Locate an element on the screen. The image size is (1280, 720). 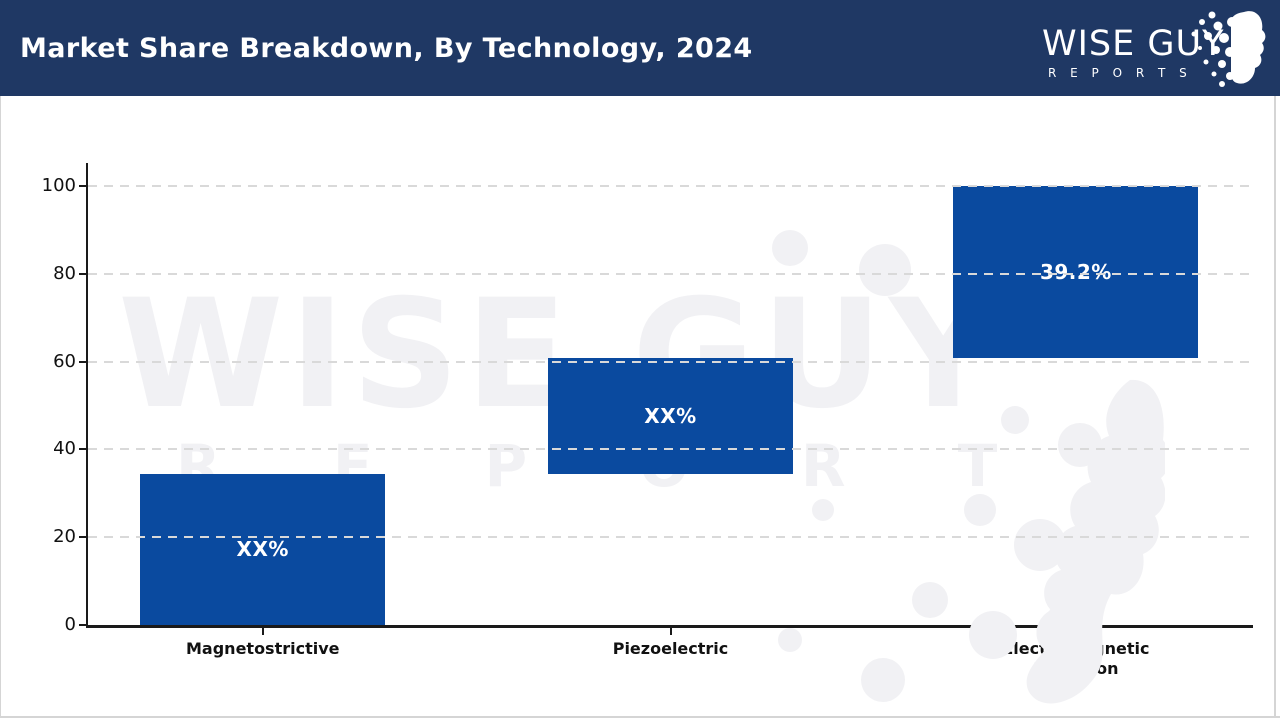
brand-logo: WISE GUY R E P O R T S is located at coordinates (1141, 50).